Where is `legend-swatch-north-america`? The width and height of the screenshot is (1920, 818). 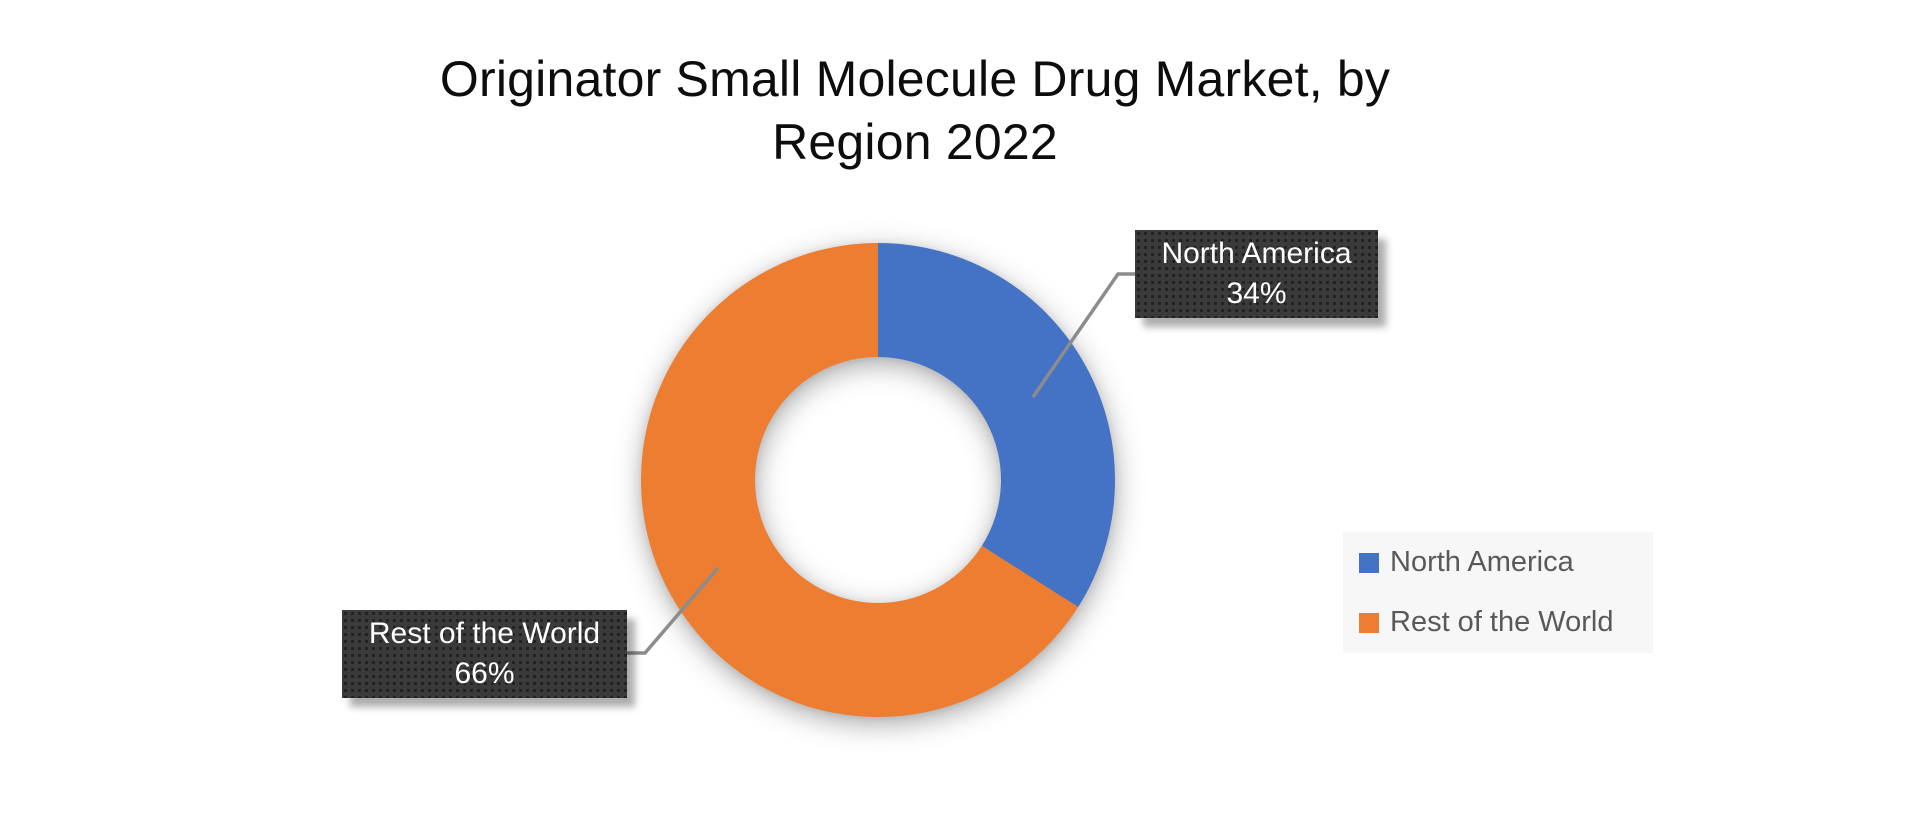
legend-swatch-north-america is located at coordinates (1369, 562).